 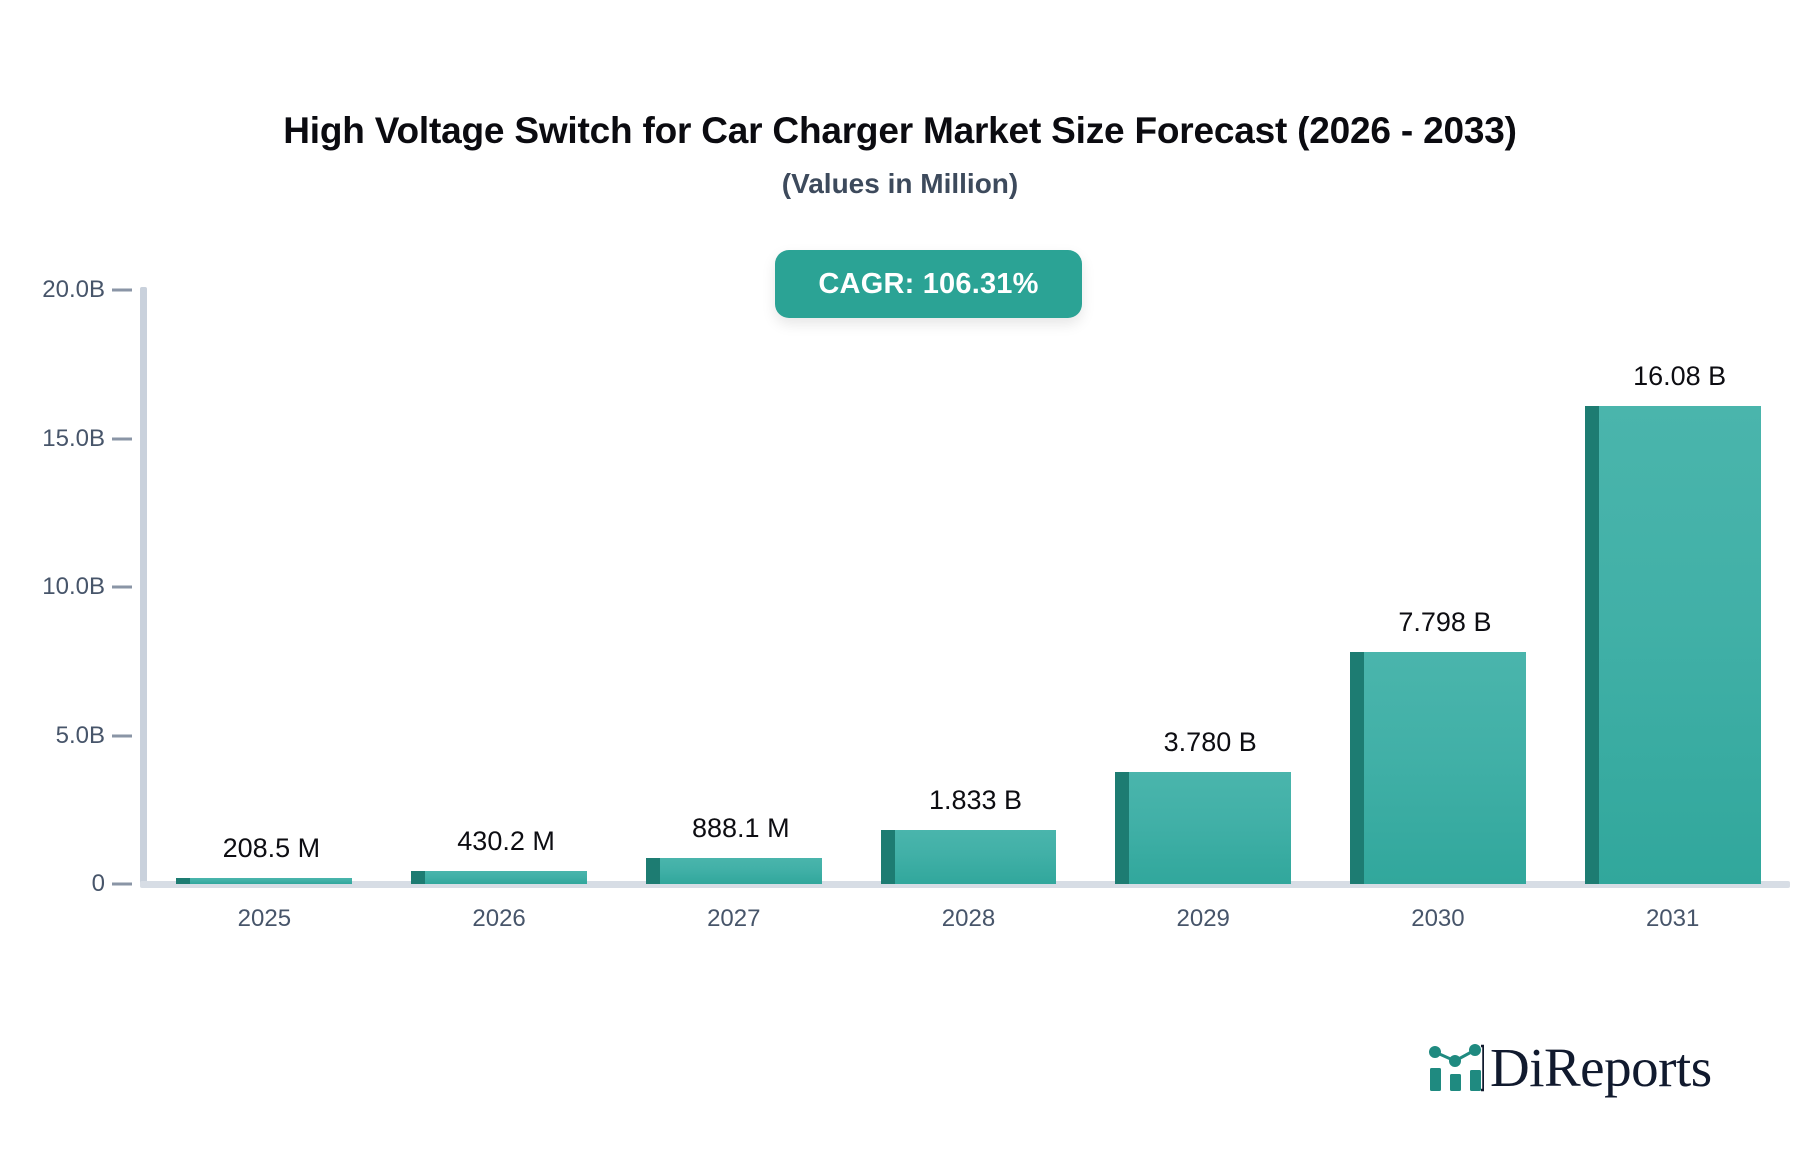 What do you see at coordinates (143, 587) in the screenshot?
I see `y-axis-line` at bounding box center [143, 587].